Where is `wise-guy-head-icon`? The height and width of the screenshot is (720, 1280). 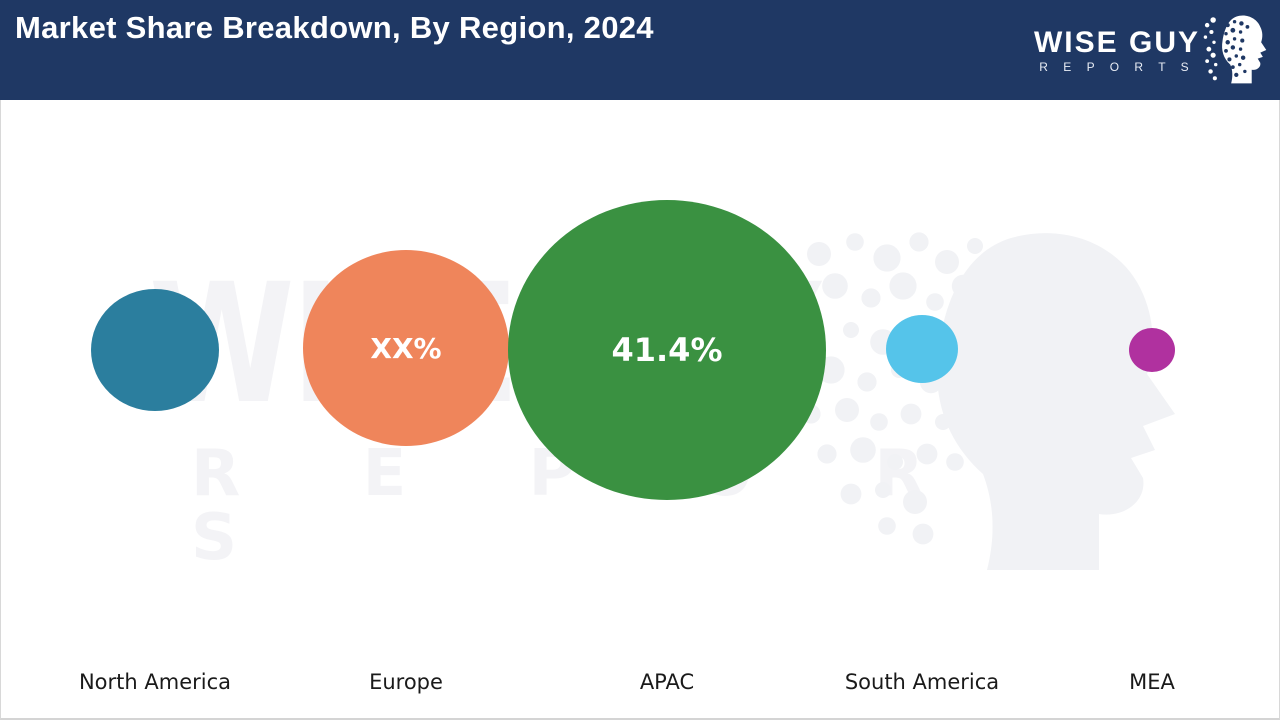 wise-guy-head-icon is located at coordinates (1235, 49).